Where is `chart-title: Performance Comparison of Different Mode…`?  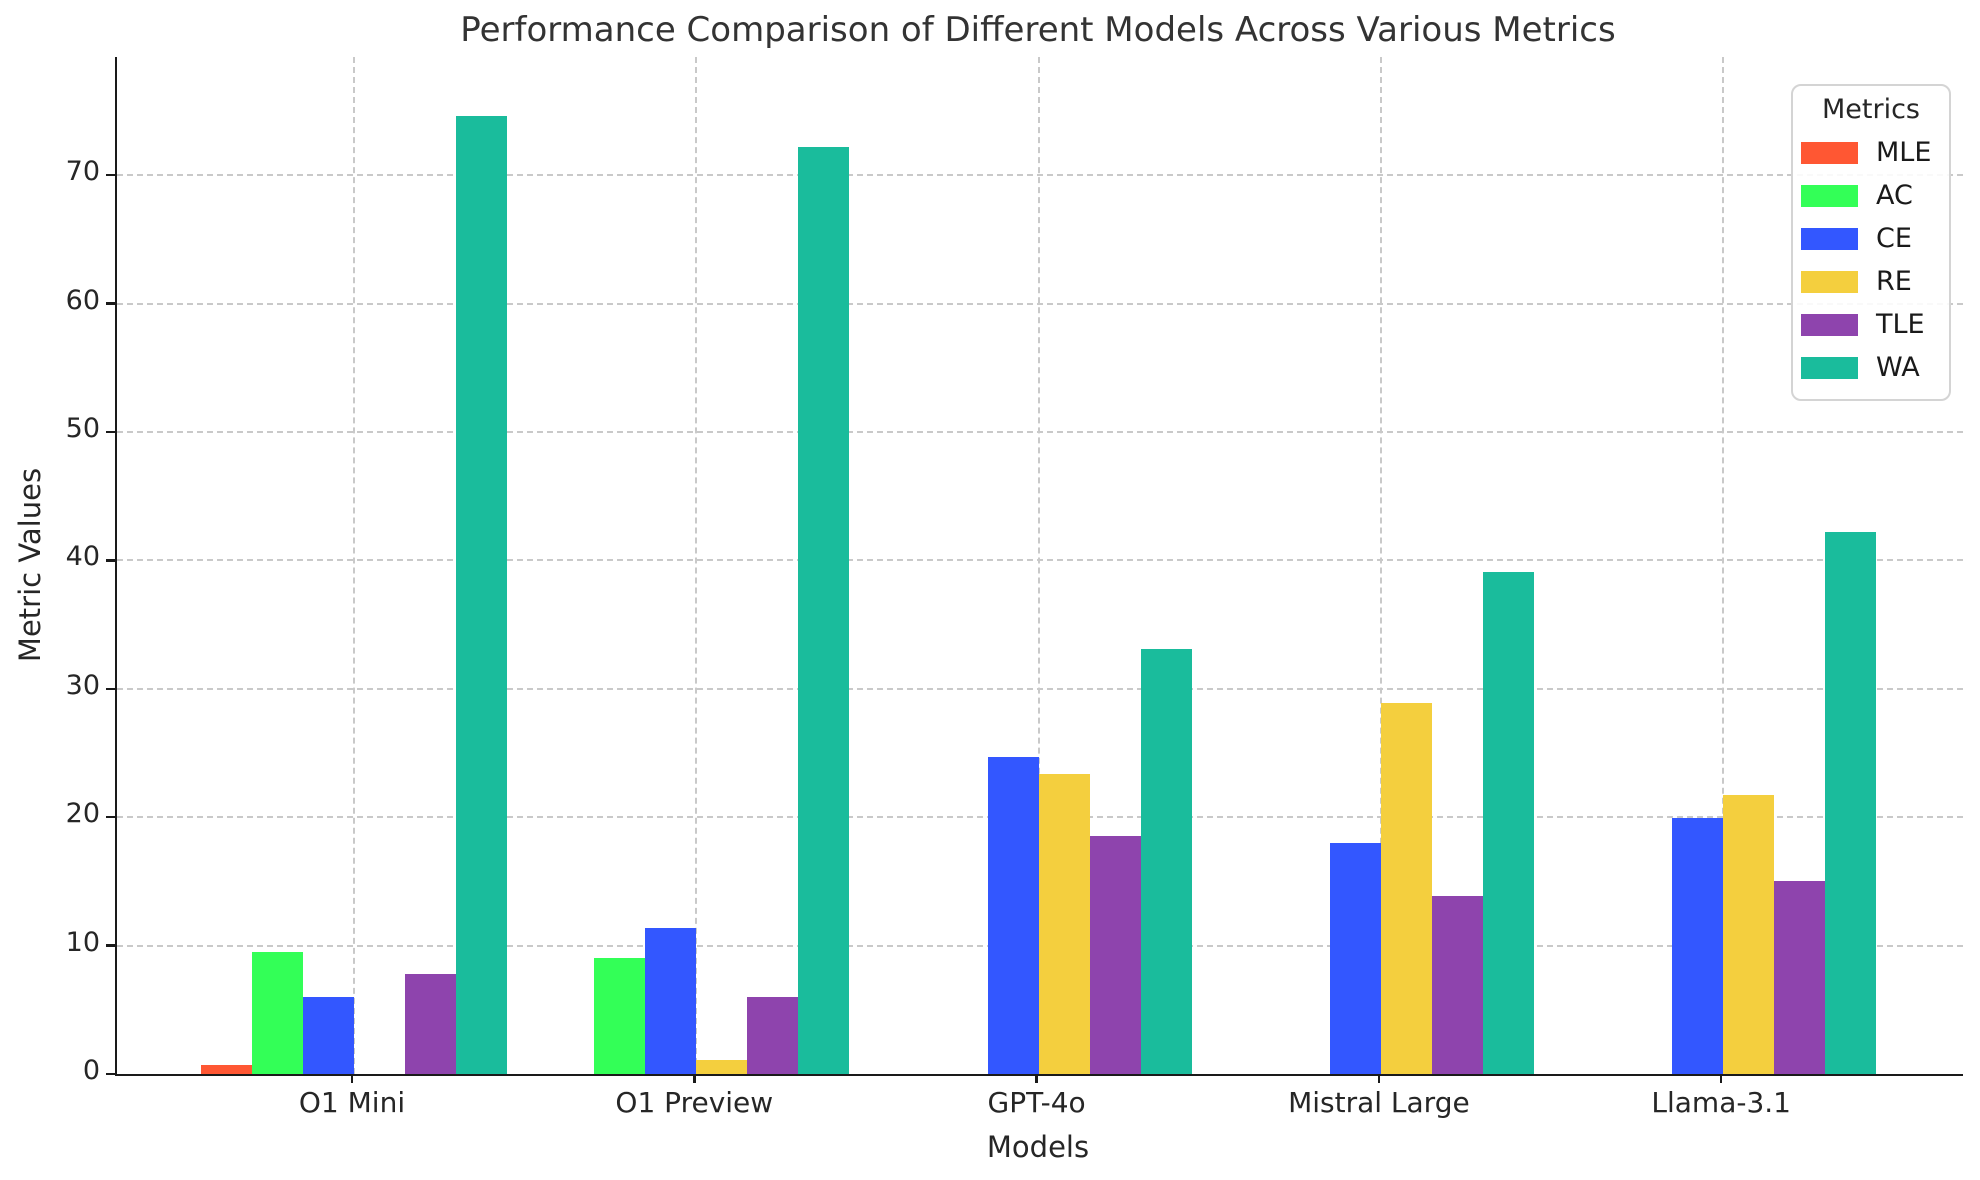 chart-title: Performance Comparison of Different Mode… is located at coordinates (1038, 30).